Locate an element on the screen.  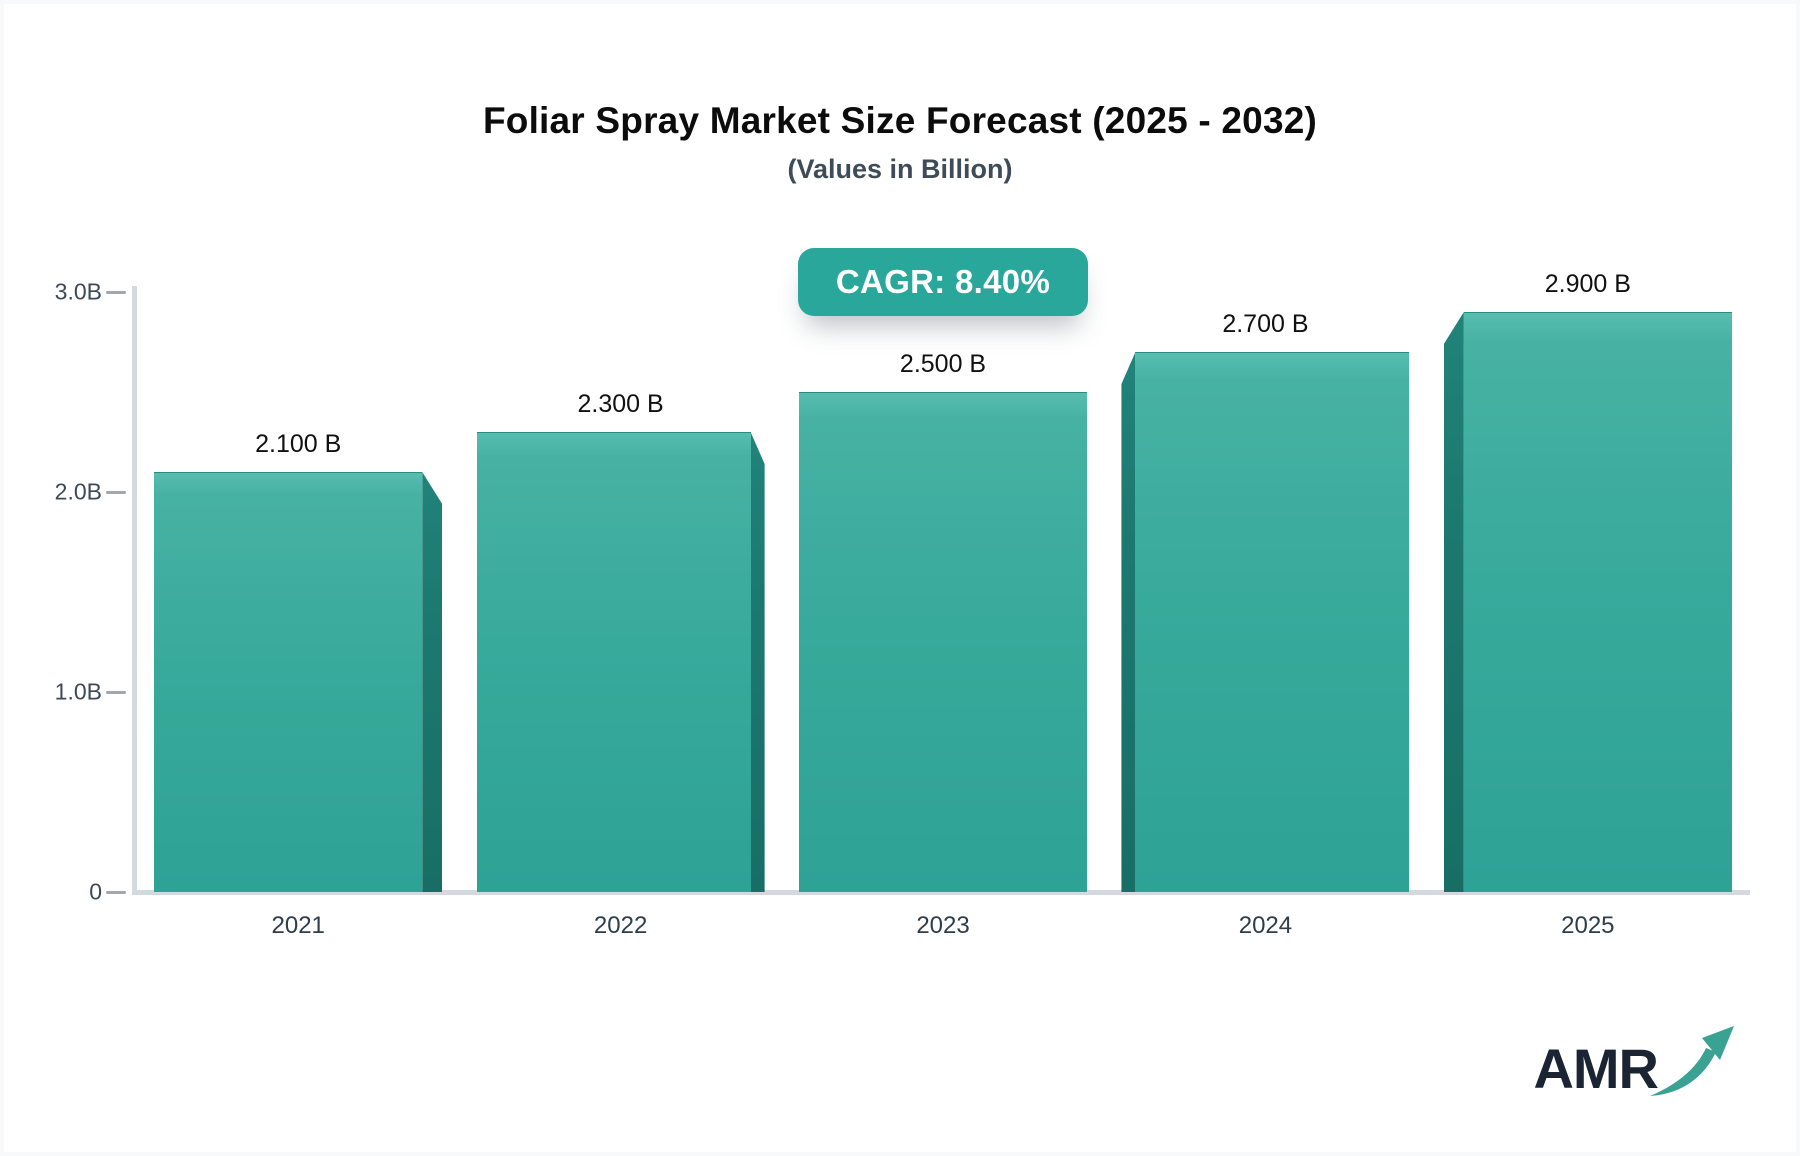
x-axis-label-2024: 2024 is located at coordinates (1265, 925).